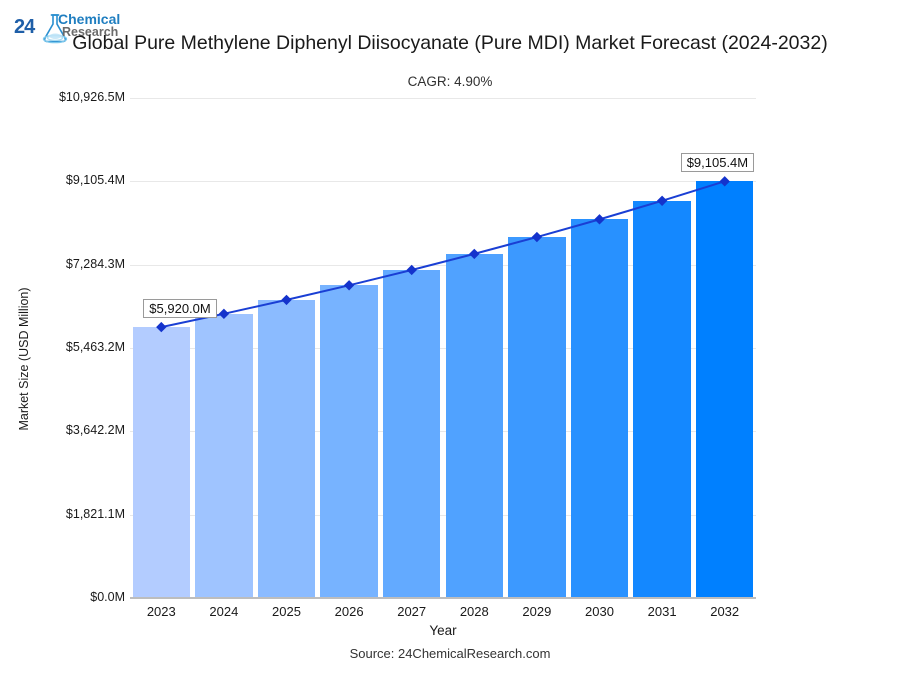 This screenshot has height=680, width=900. Describe the element at coordinates (95, 347) in the screenshot. I see `y-axis-tick-label: $5,463.2M` at that location.